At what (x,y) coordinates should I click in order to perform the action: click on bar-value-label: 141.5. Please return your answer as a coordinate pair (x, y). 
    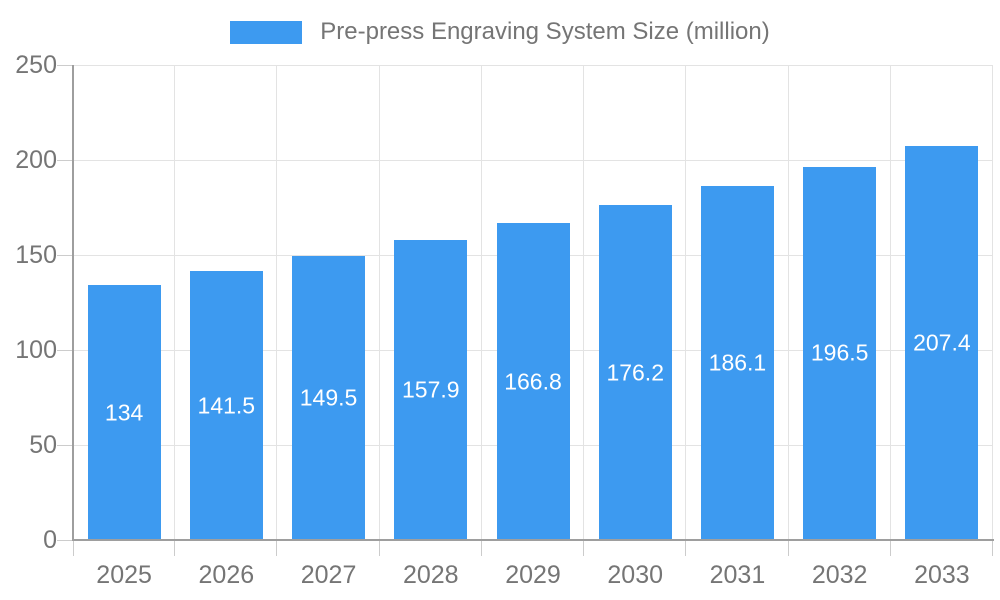
    Looking at the image, I should click on (226, 405).